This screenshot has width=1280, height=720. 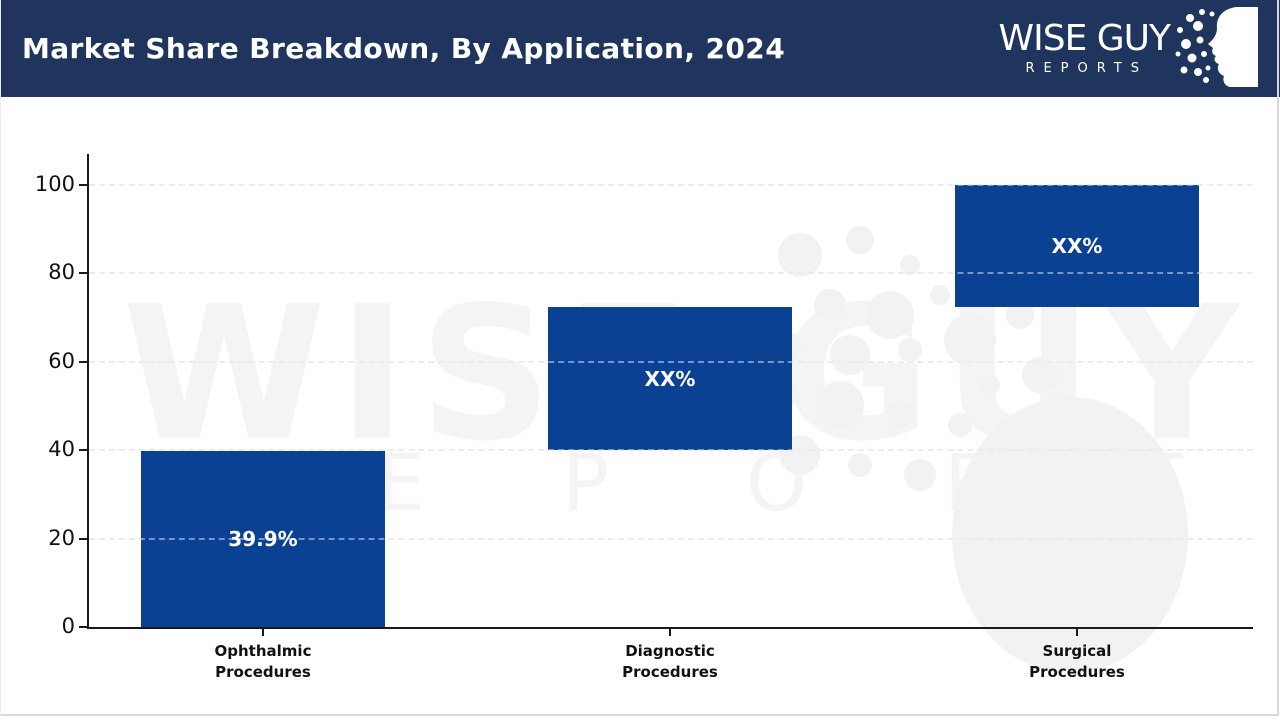 I want to click on x-category-label: Ophthalmic Procedures, so click(x=263, y=661).